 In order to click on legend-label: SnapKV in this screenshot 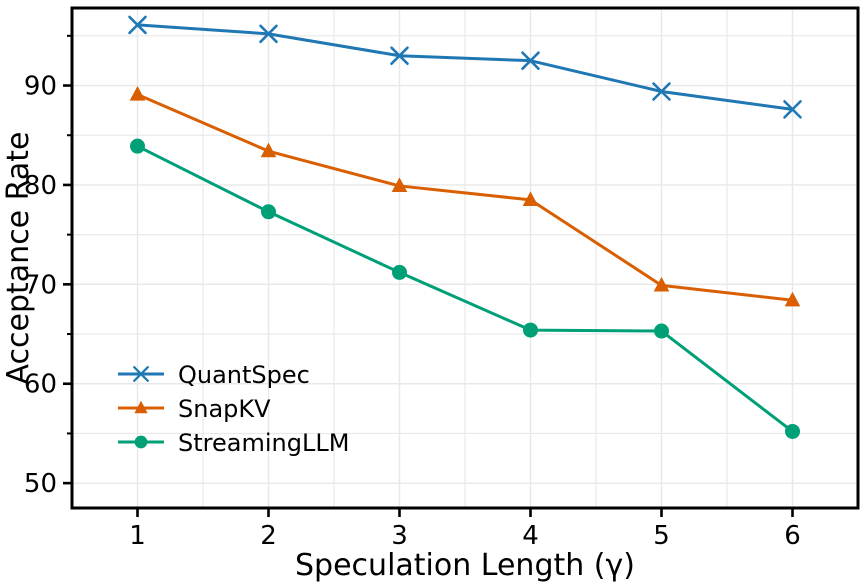, I will do `click(224, 409)`.